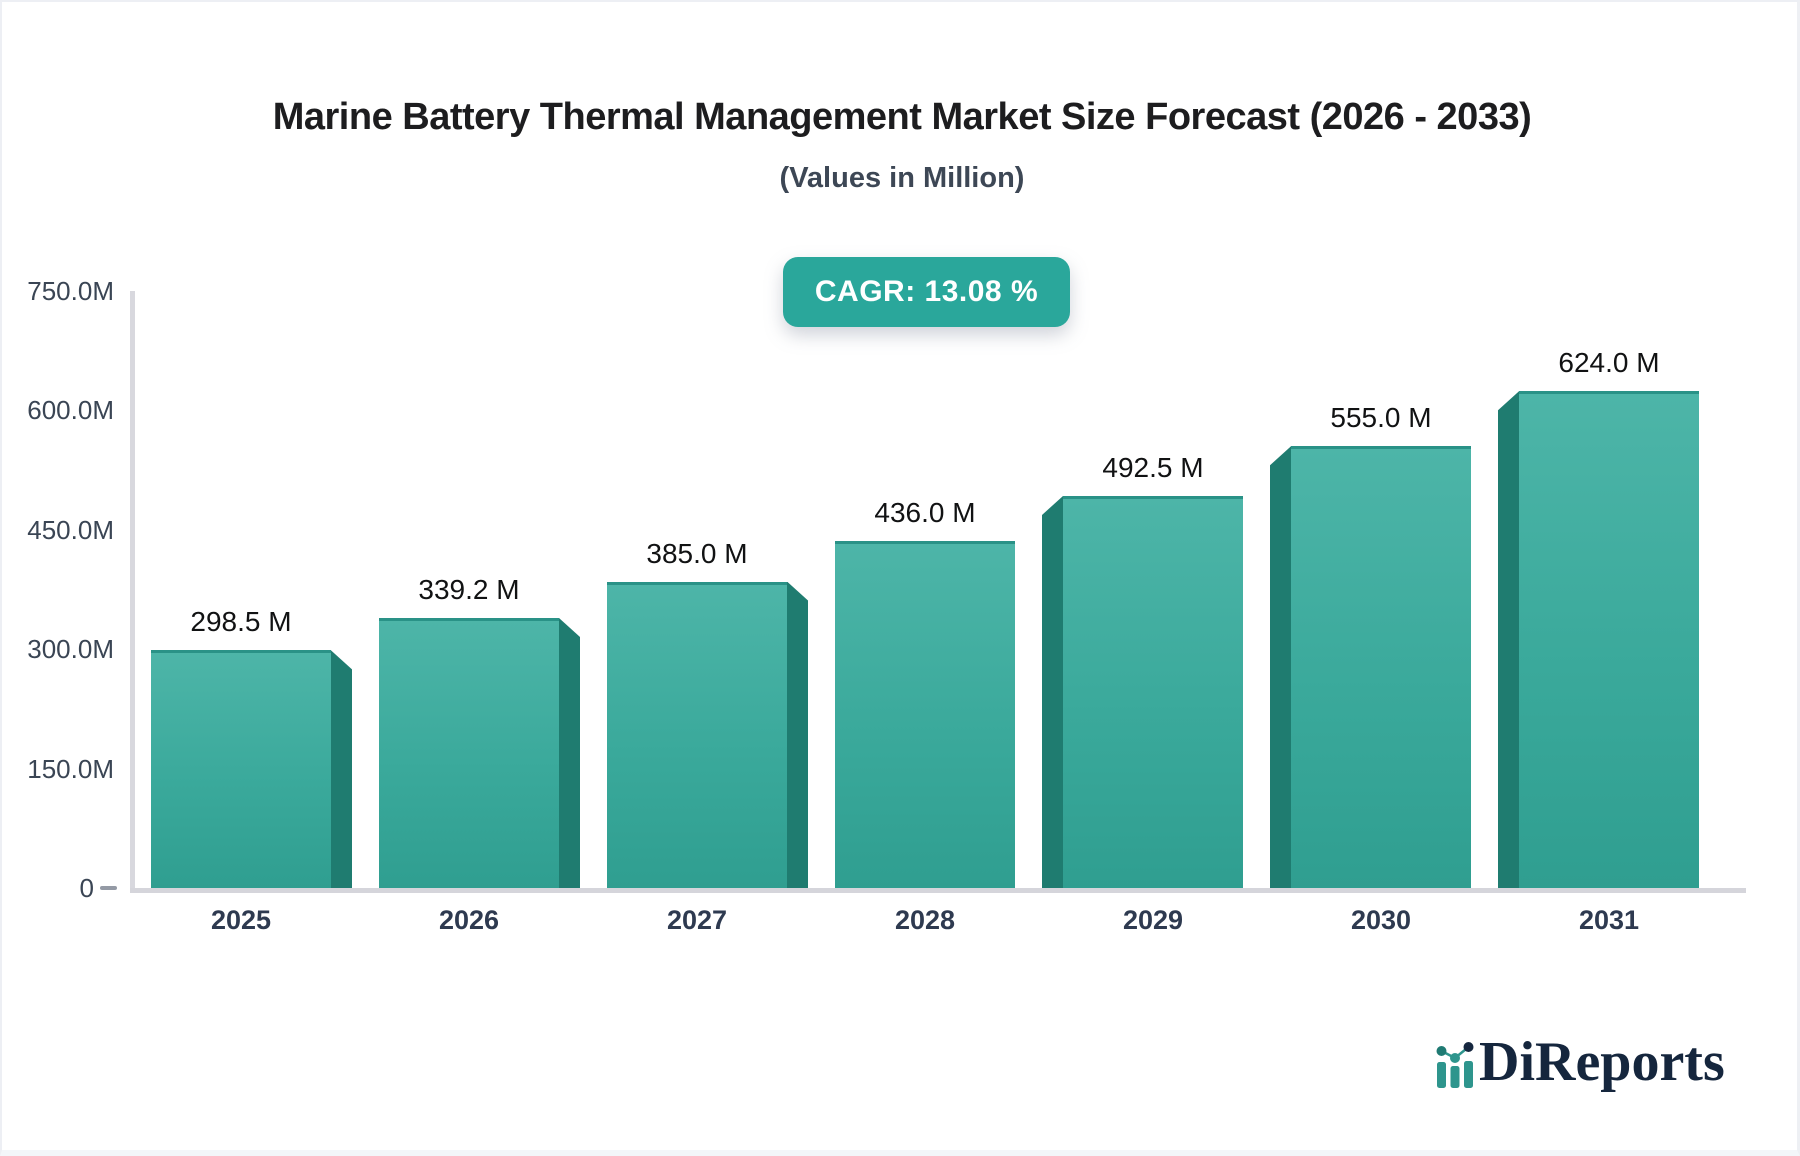  I want to click on bar-value-label: 555.0 M, so click(1381, 418).